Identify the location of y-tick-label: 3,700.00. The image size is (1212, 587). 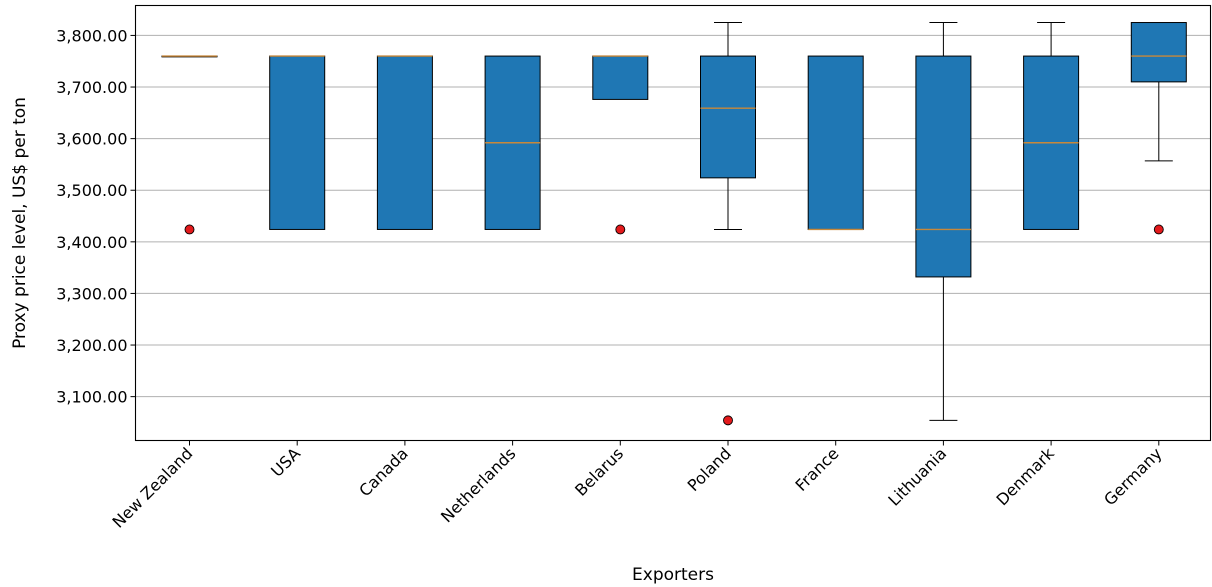
(91, 87).